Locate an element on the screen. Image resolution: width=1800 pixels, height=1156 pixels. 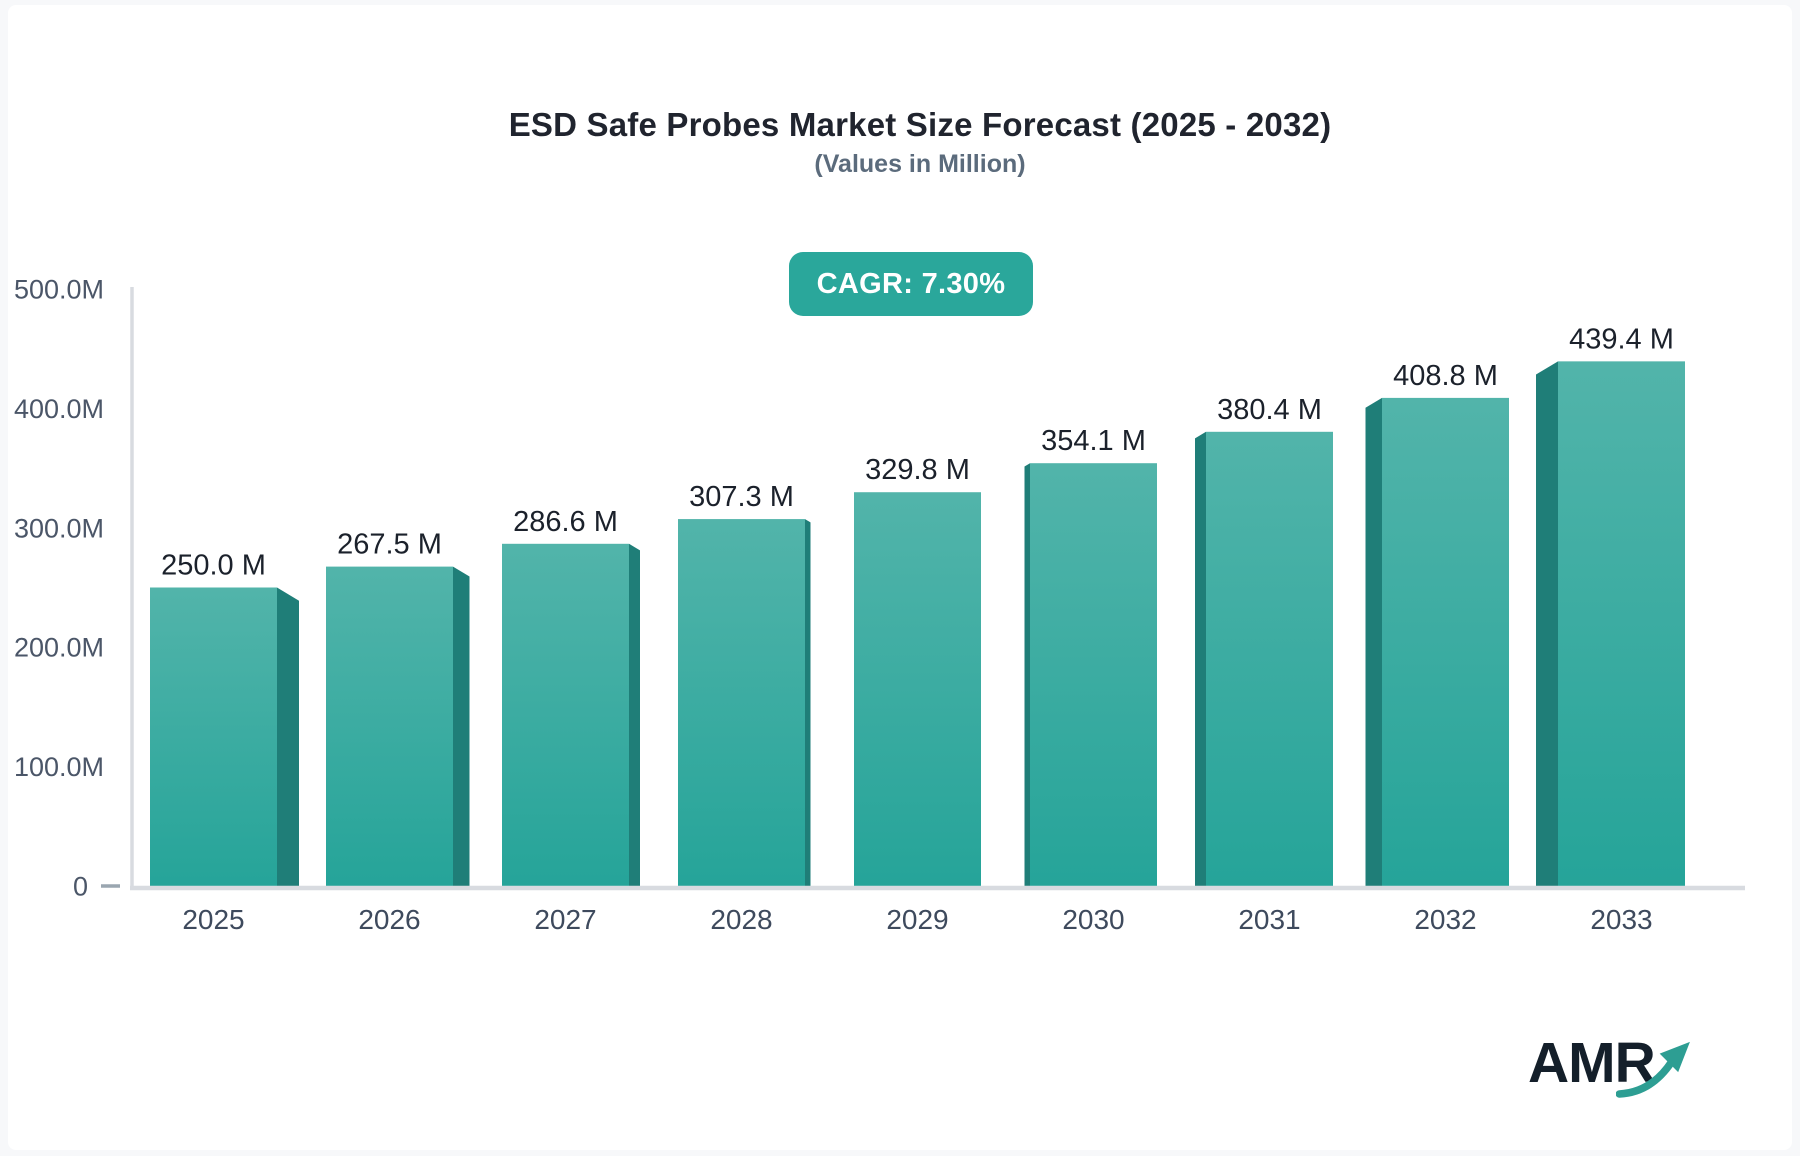
y-tick-500.0M: 500.0M is located at coordinates (59, 290).